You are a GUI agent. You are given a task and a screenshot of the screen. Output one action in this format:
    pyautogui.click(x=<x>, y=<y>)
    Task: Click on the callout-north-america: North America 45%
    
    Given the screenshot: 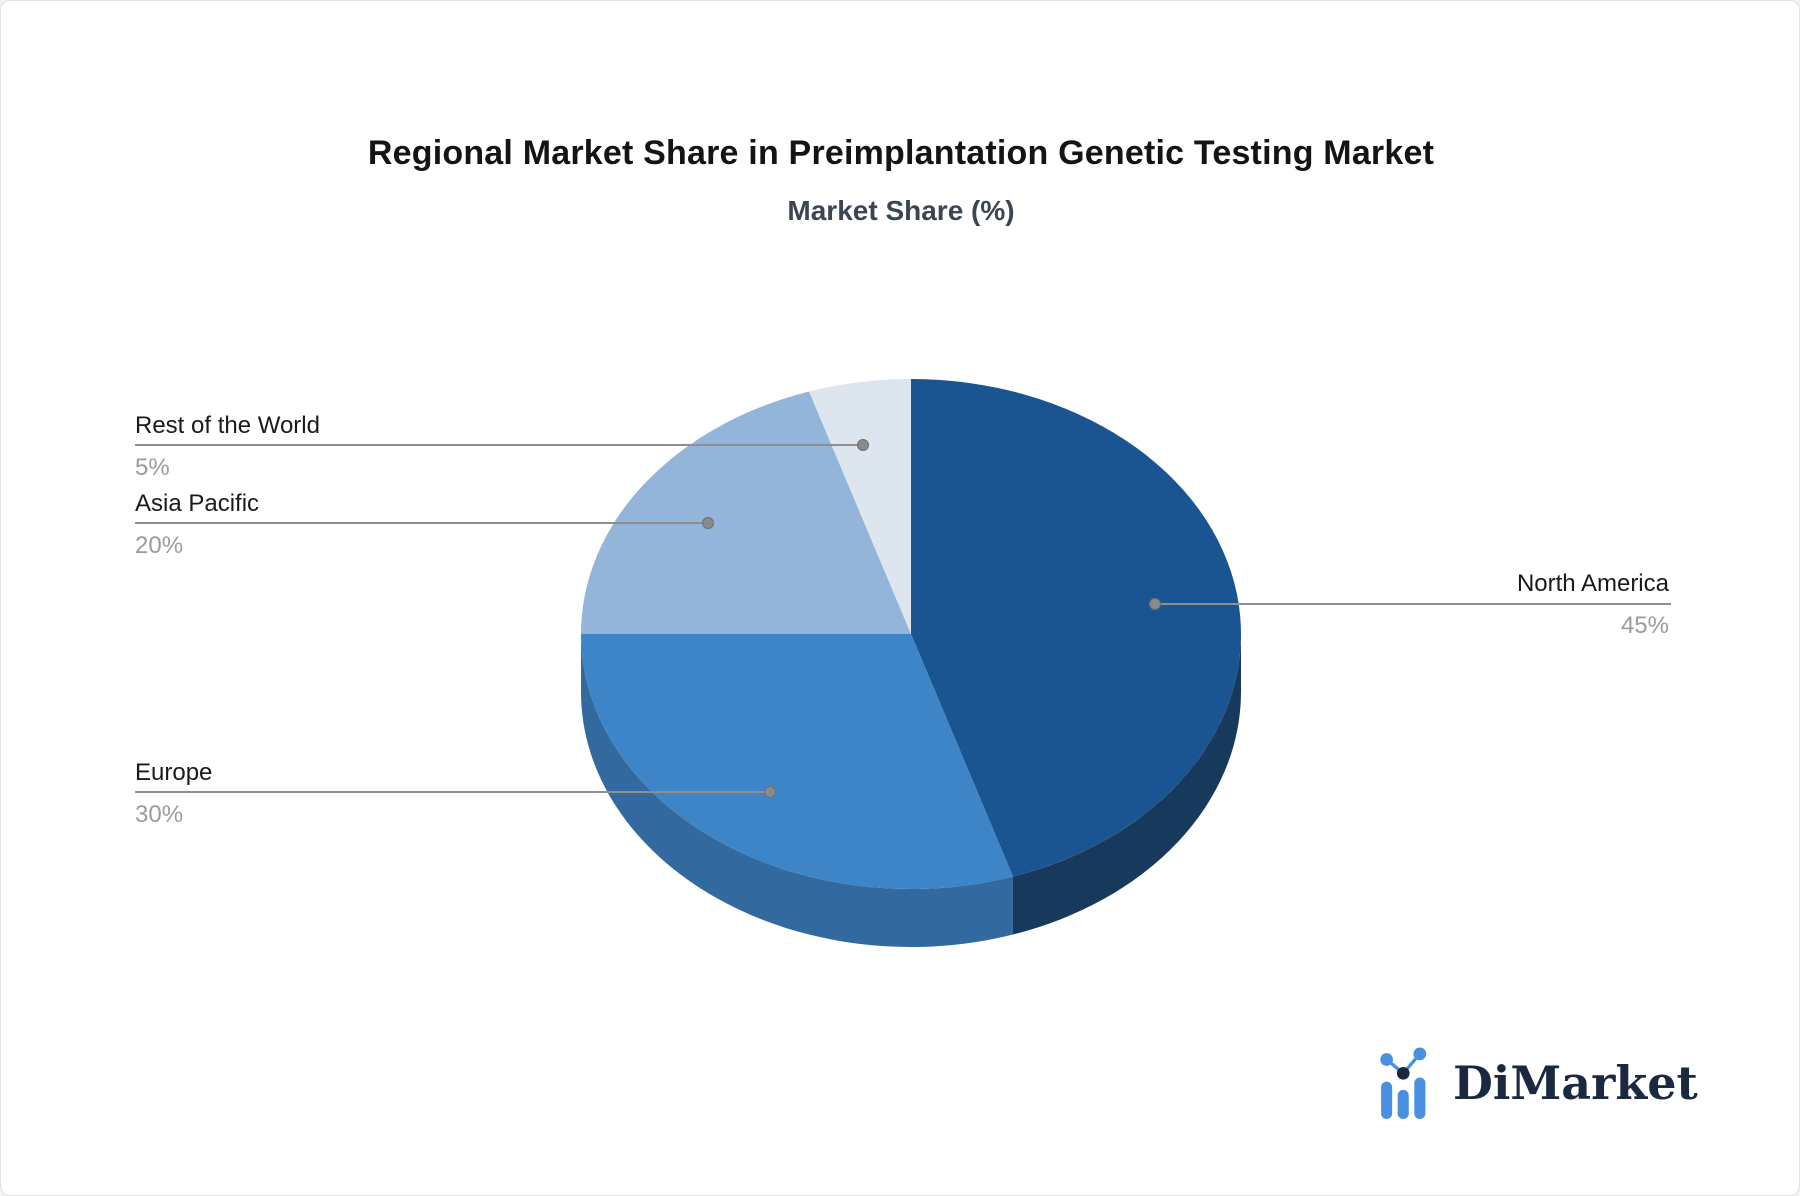 What is the action you would take?
    pyautogui.click(x=1593, y=605)
    